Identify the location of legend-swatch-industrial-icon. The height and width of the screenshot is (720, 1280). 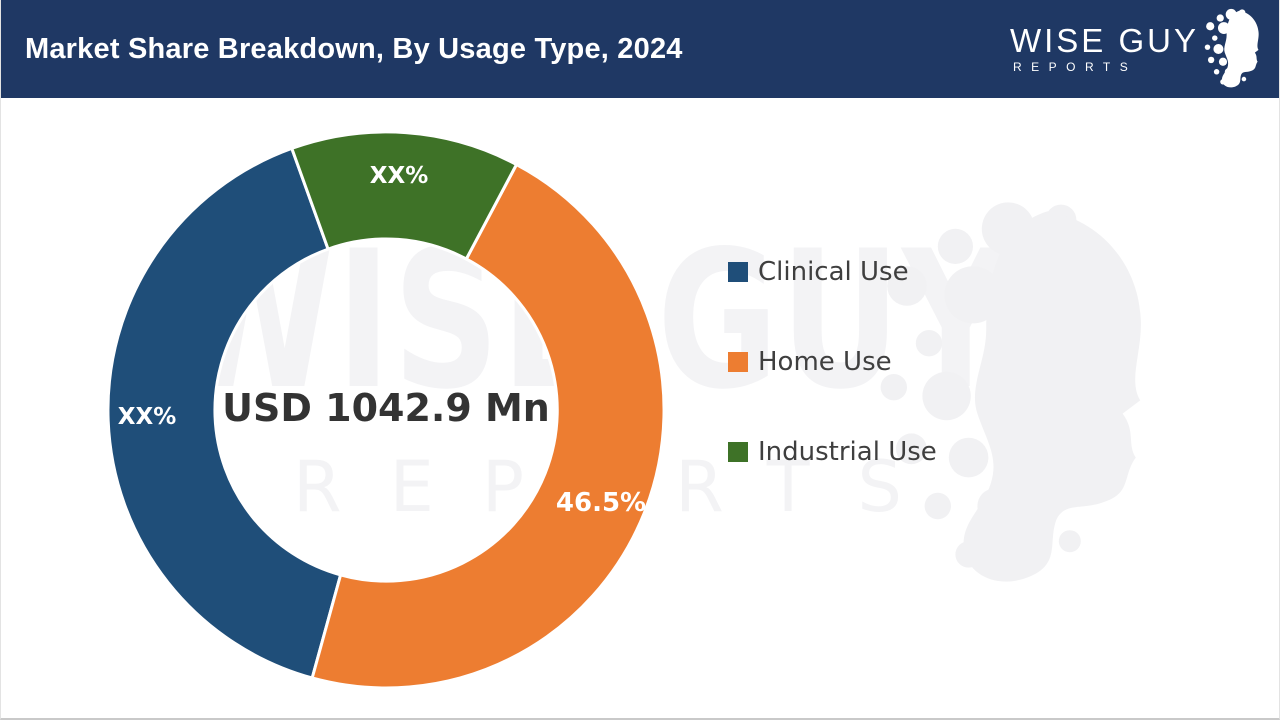
(738, 452).